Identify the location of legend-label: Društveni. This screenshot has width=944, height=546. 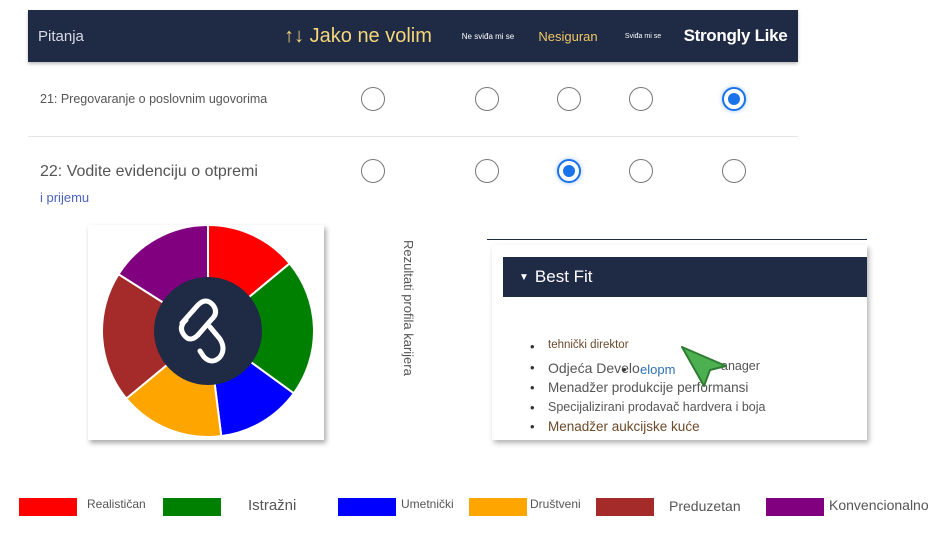
(555, 504).